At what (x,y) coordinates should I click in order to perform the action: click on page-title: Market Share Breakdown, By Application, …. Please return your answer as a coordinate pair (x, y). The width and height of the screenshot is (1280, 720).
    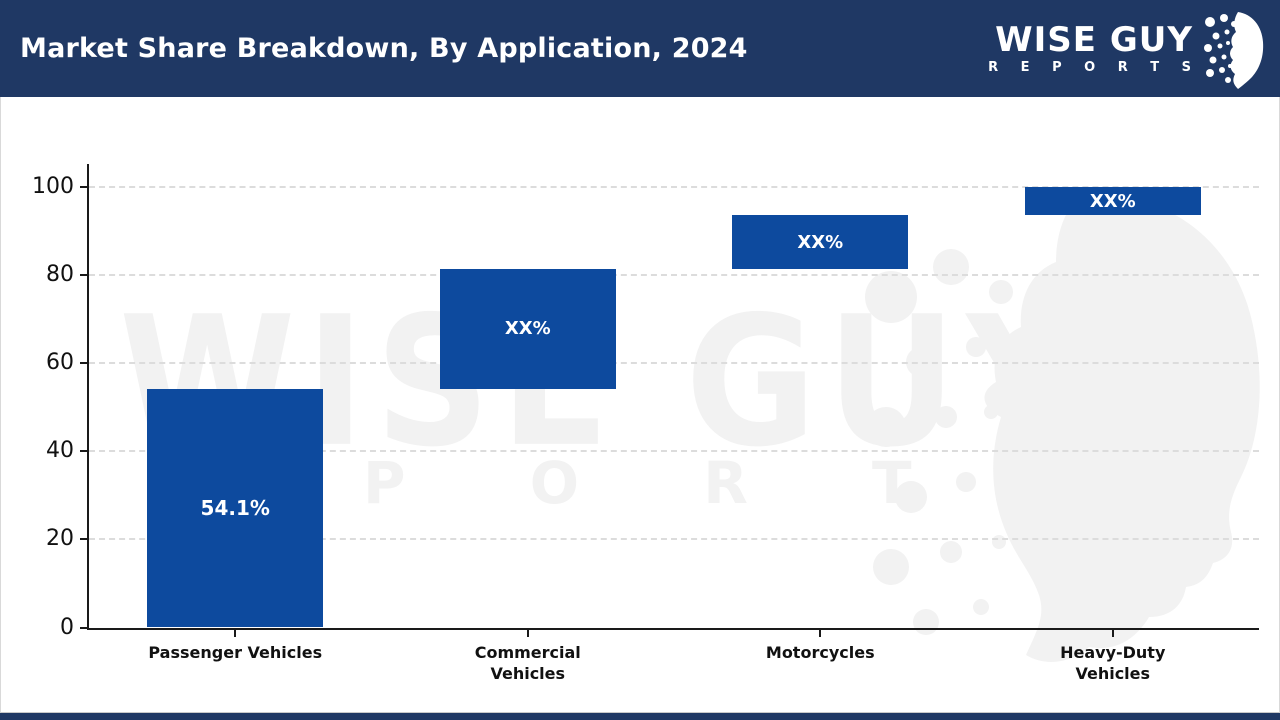
    Looking at the image, I should click on (384, 48).